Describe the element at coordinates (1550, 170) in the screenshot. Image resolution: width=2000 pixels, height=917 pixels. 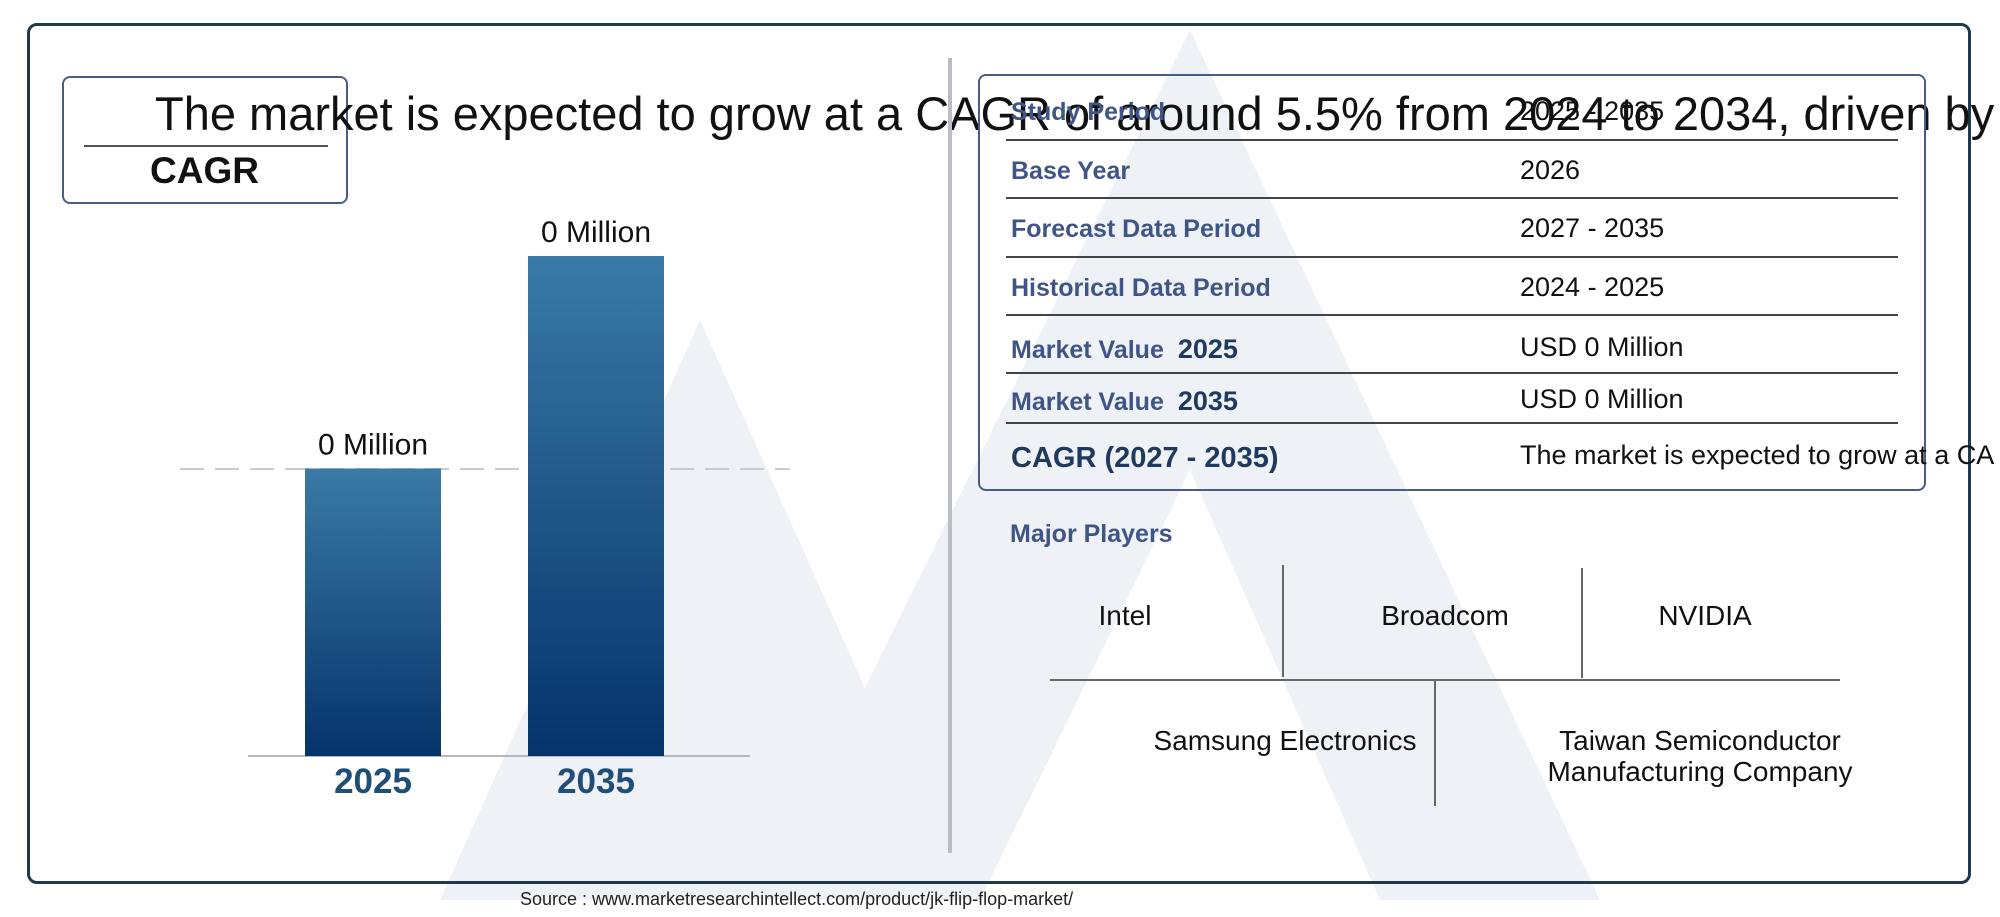
I see `row-value: 2026` at that location.